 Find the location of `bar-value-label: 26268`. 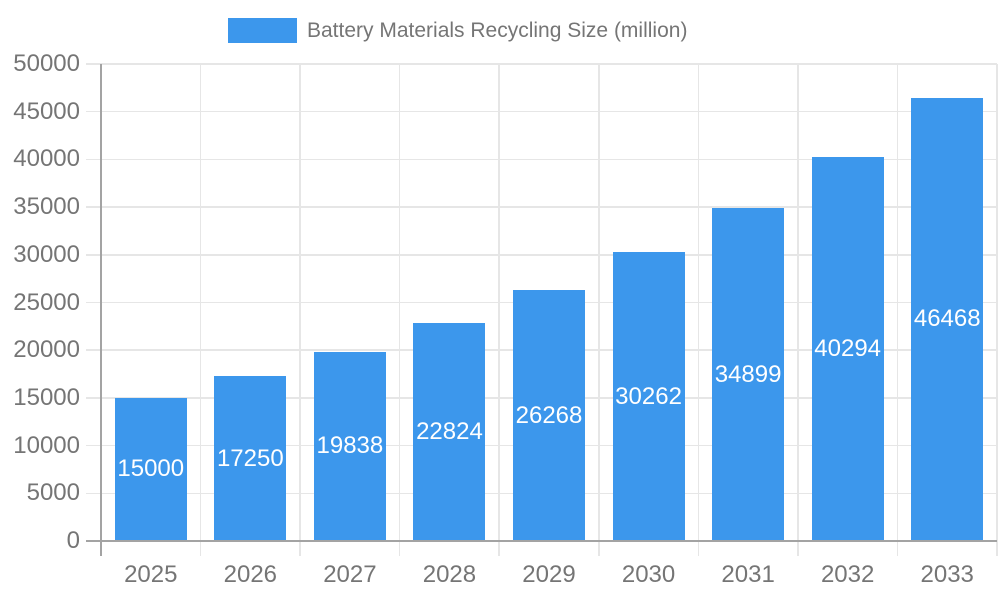

bar-value-label: 26268 is located at coordinates (549, 415).